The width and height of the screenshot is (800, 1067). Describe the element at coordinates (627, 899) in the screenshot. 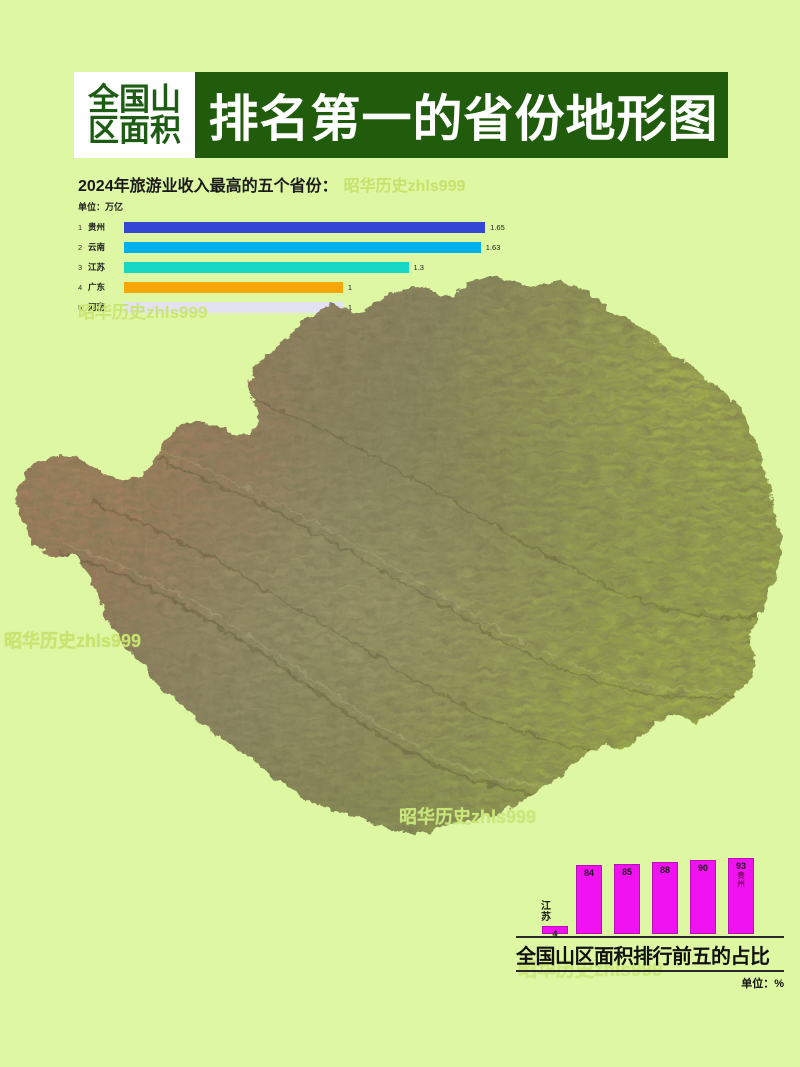

I see `bar-column: 85` at that location.